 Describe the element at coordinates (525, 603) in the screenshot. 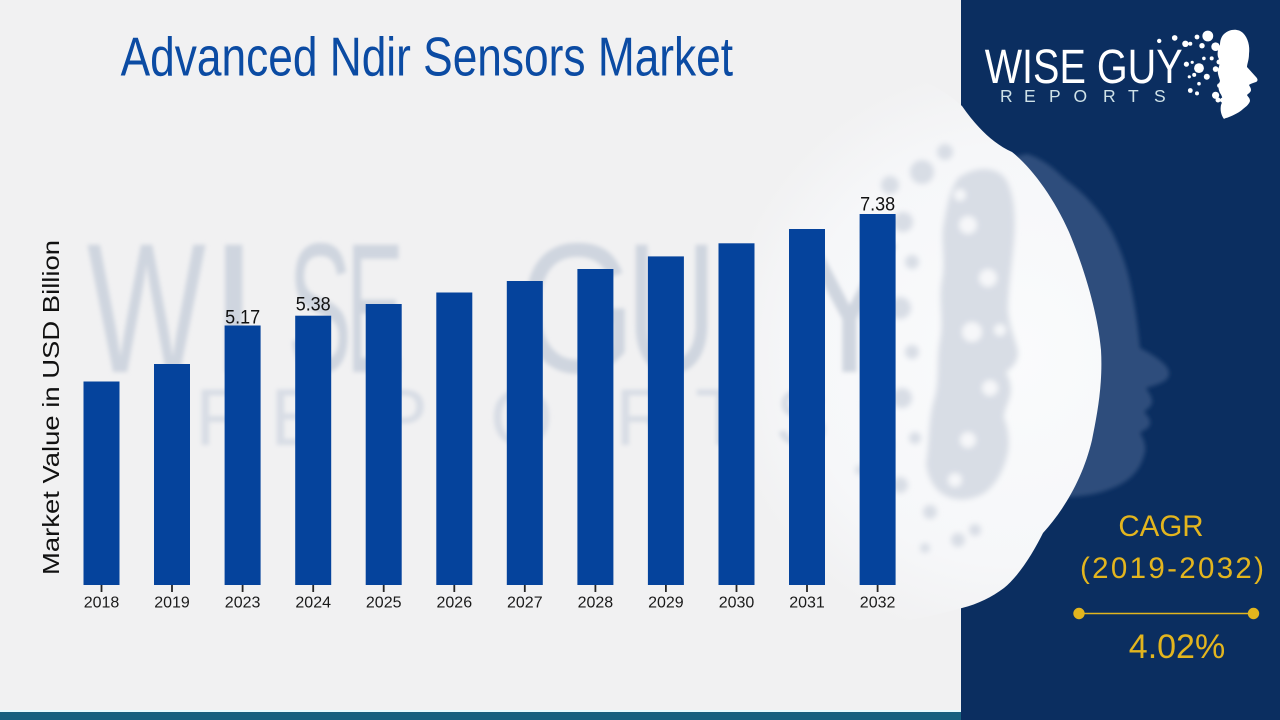

I see `svg-text: 2027` at that location.